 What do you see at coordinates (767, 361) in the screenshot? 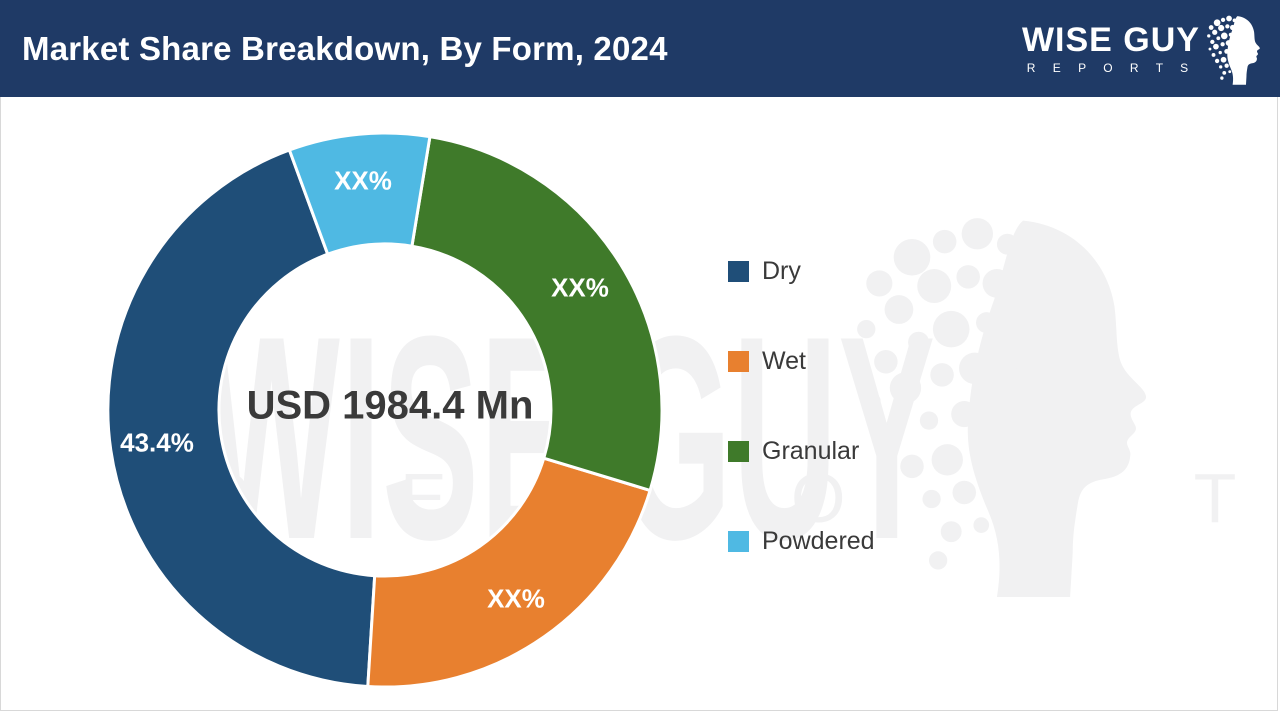
I see `legend-item-wet: Wet` at bounding box center [767, 361].